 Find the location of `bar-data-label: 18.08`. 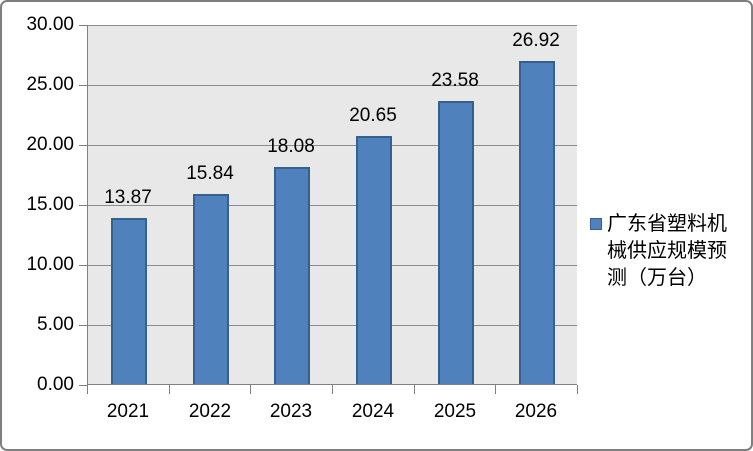

bar-data-label: 18.08 is located at coordinates (291, 146).